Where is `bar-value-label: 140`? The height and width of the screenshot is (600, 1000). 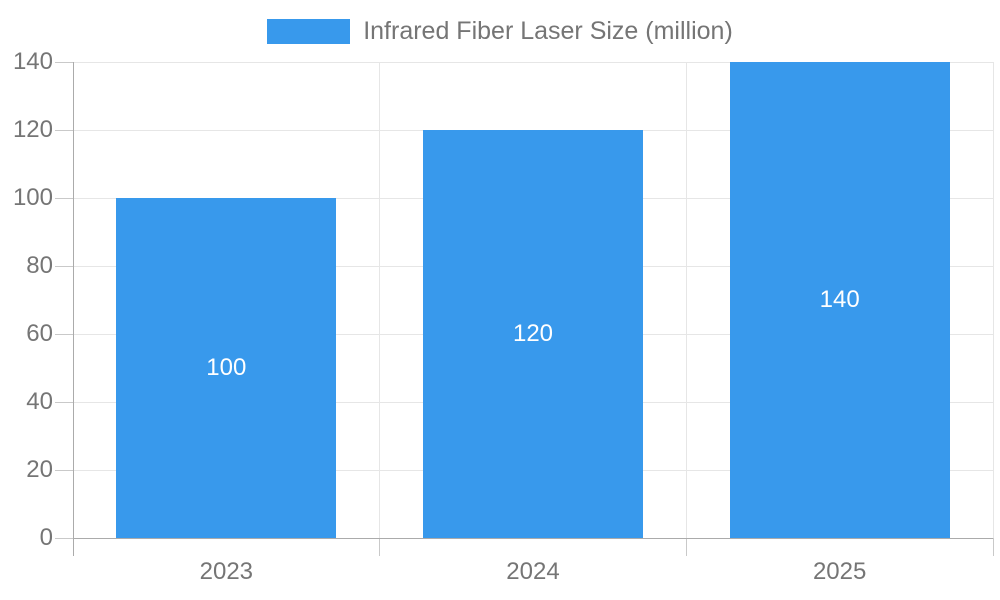 bar-value-label: 140 is located at coordinates (839, 299).